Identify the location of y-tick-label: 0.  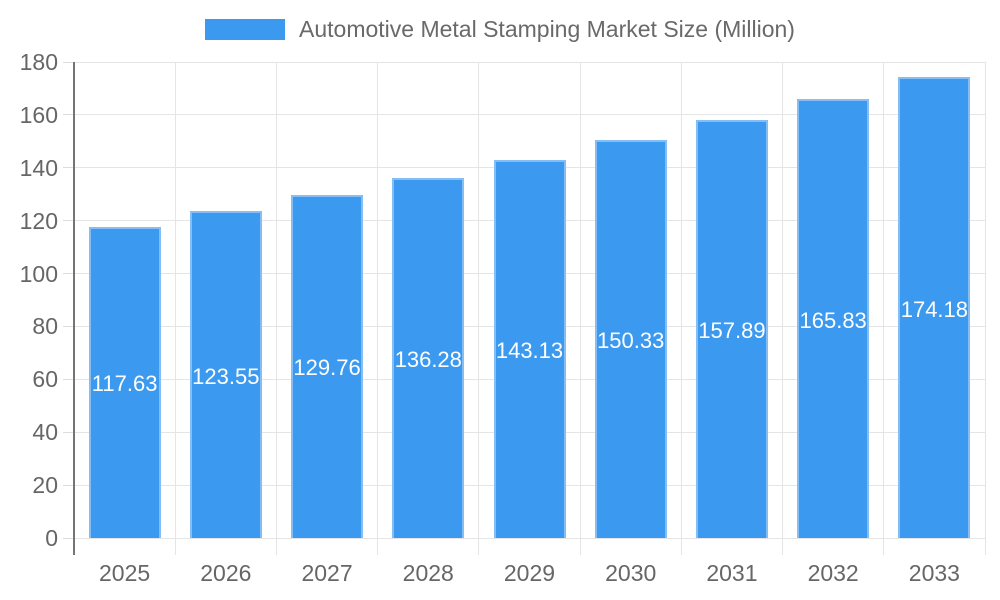
(51, 538).